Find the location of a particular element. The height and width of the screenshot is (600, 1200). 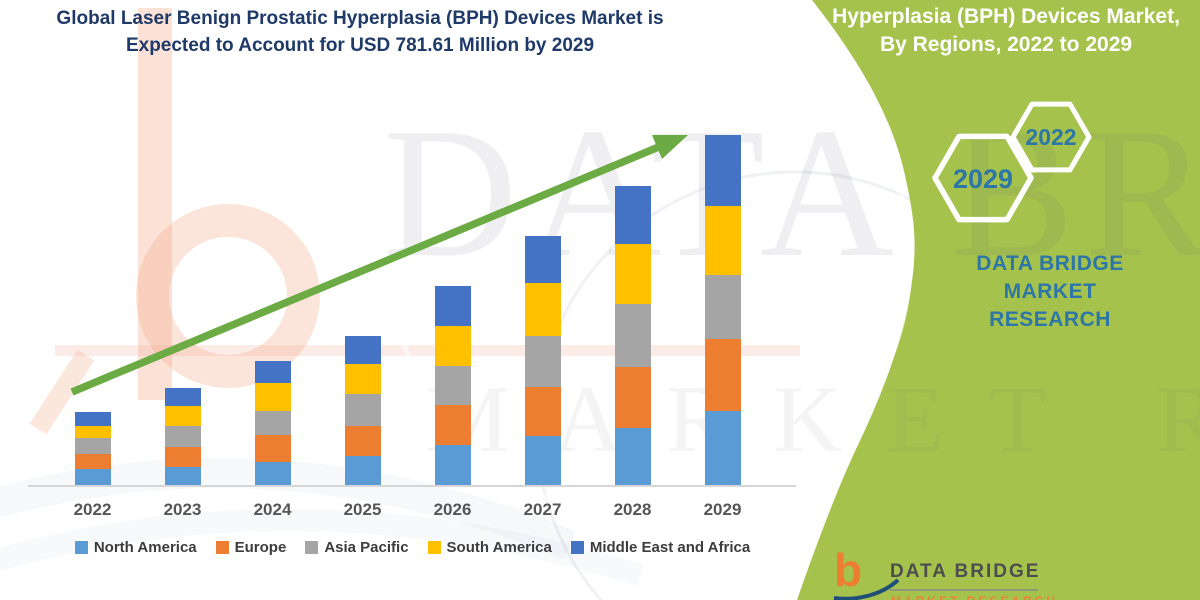

hexagon-2029 is located at coordinates (983, 178).